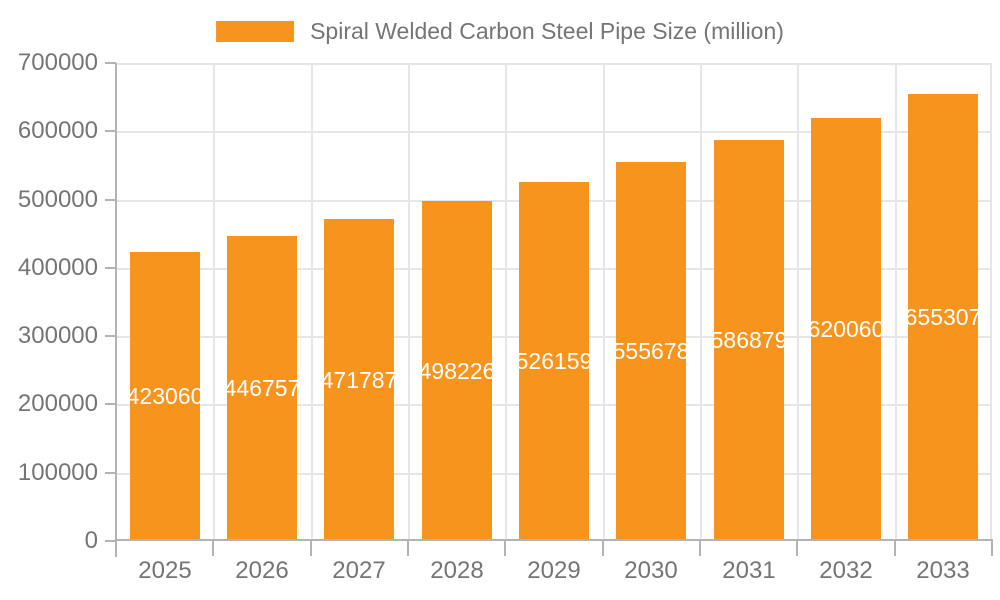 This screenshot has width=1000, height=600. I want to click on y-axis-tick-label: 700000, so click(57, 62).